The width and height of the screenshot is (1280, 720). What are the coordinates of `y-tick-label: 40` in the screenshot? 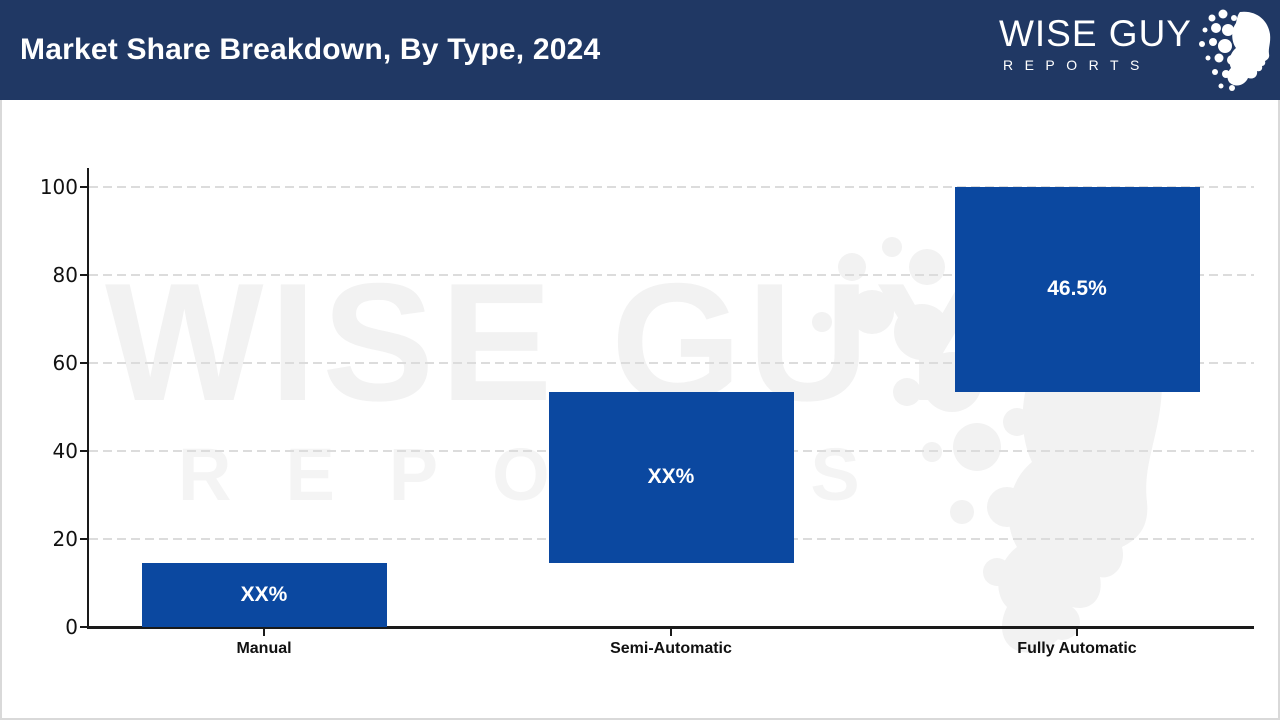 It's located at (65, 451).